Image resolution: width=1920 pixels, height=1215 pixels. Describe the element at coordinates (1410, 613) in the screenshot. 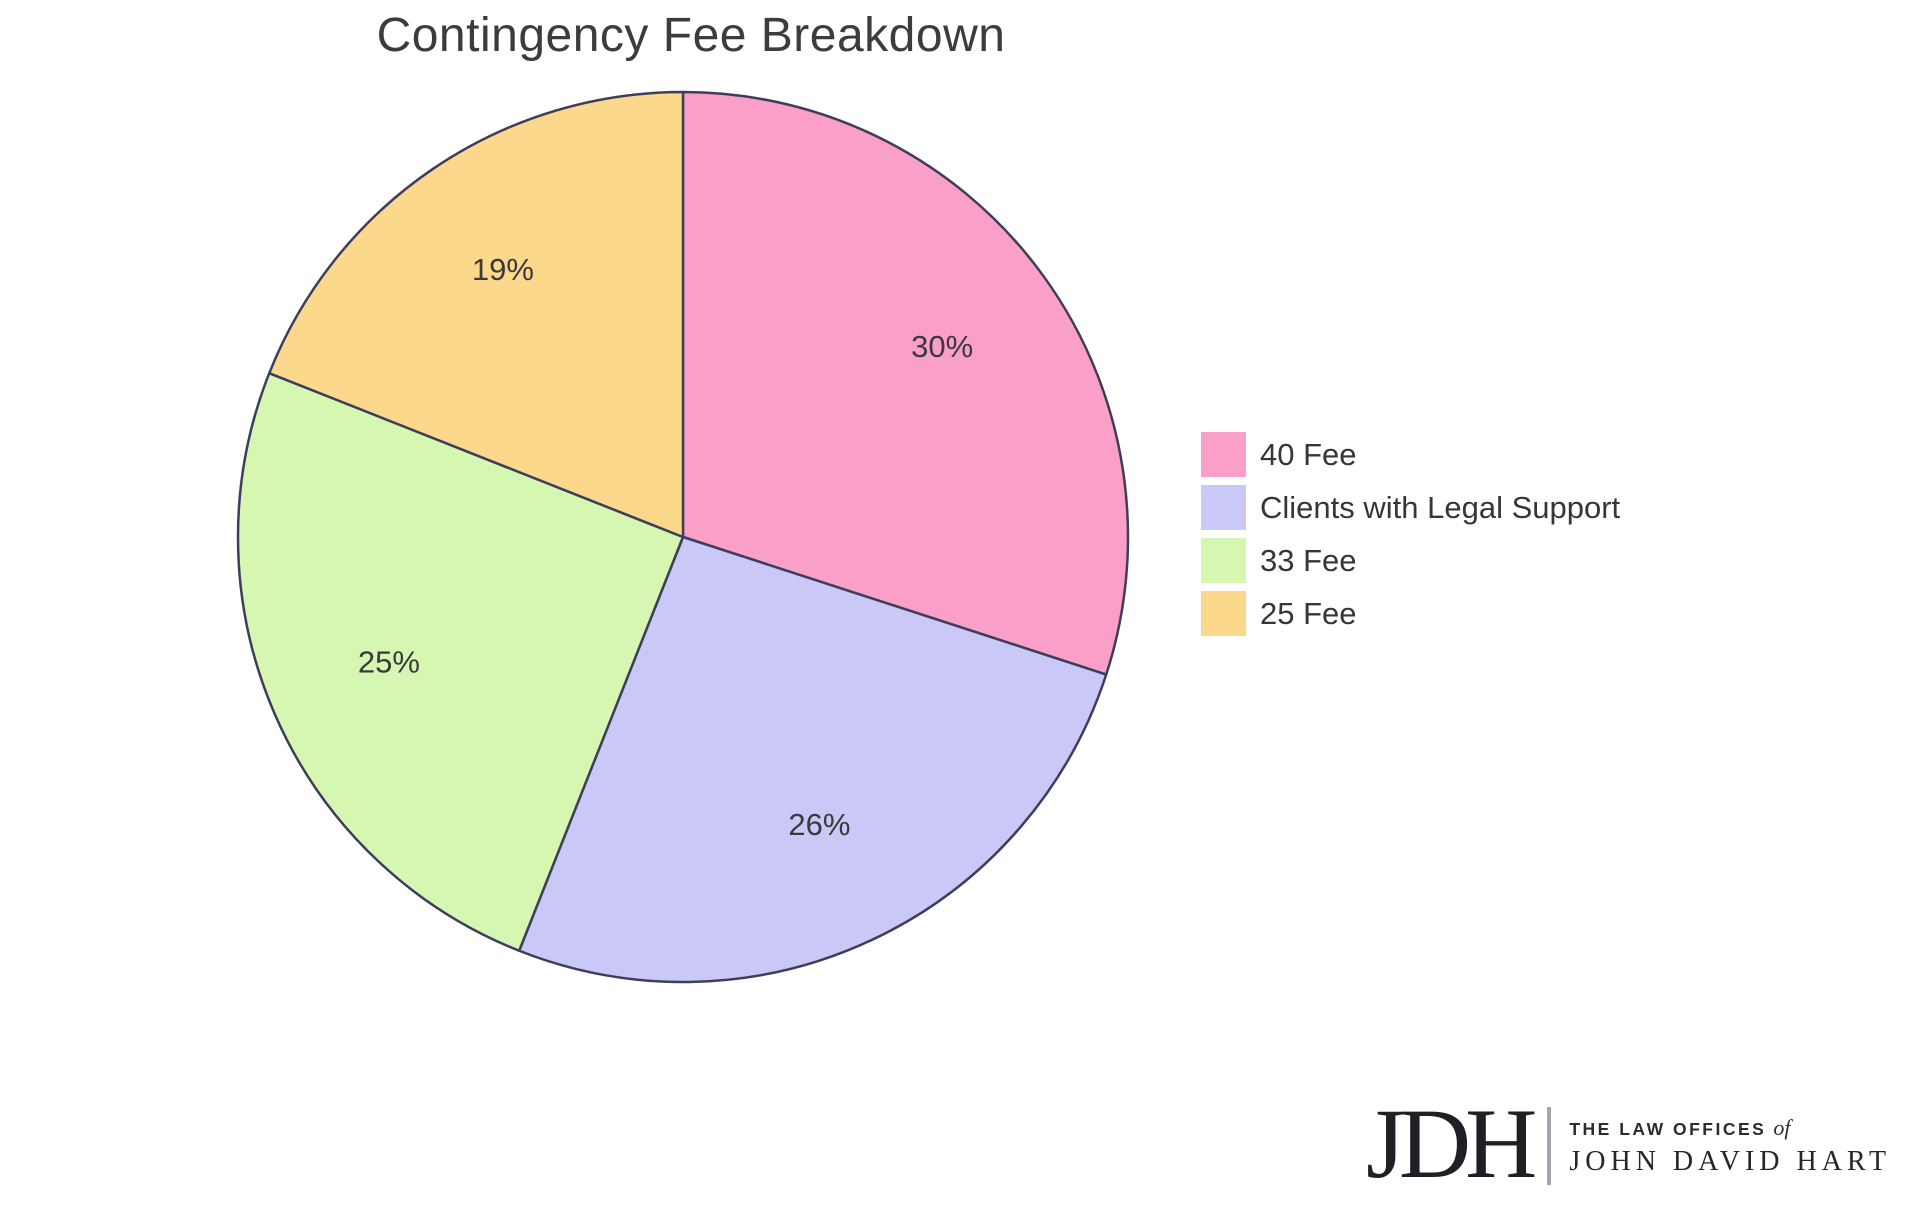

I see `legend-item: 25 Fee` at that location.